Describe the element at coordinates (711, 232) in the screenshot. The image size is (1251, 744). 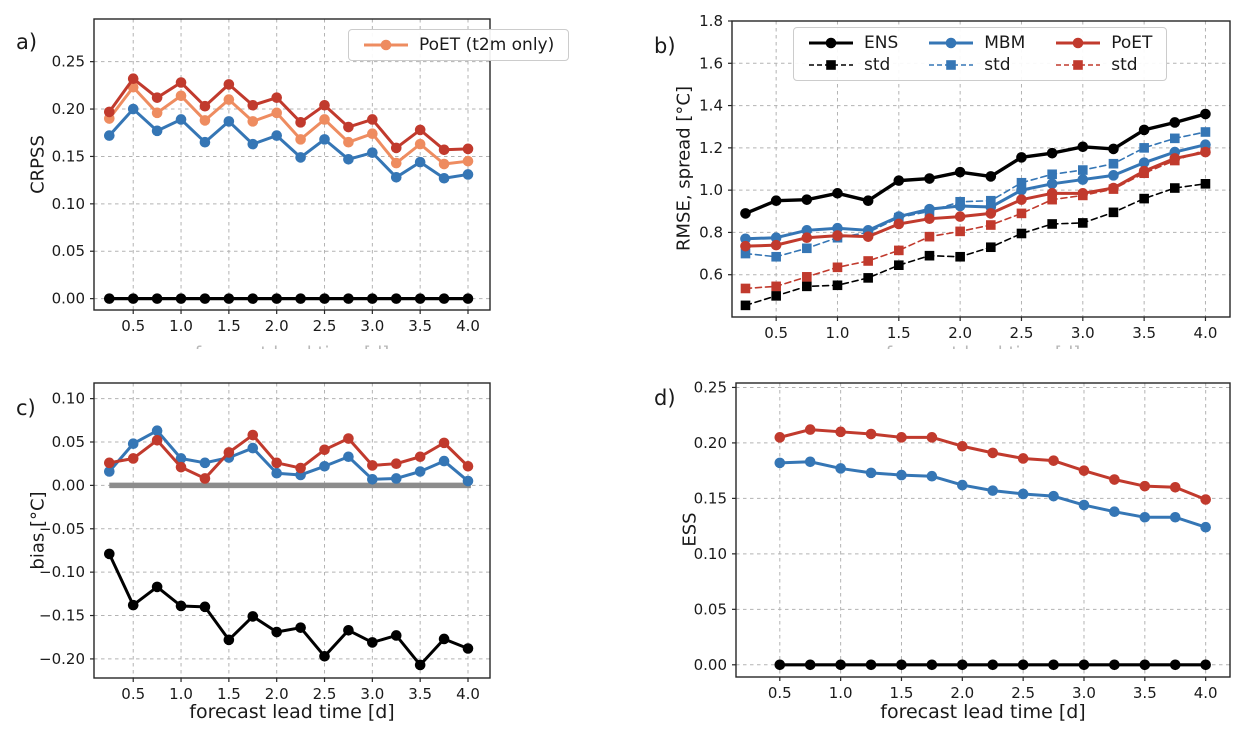
I see `svg-text: 0.8` at that location.